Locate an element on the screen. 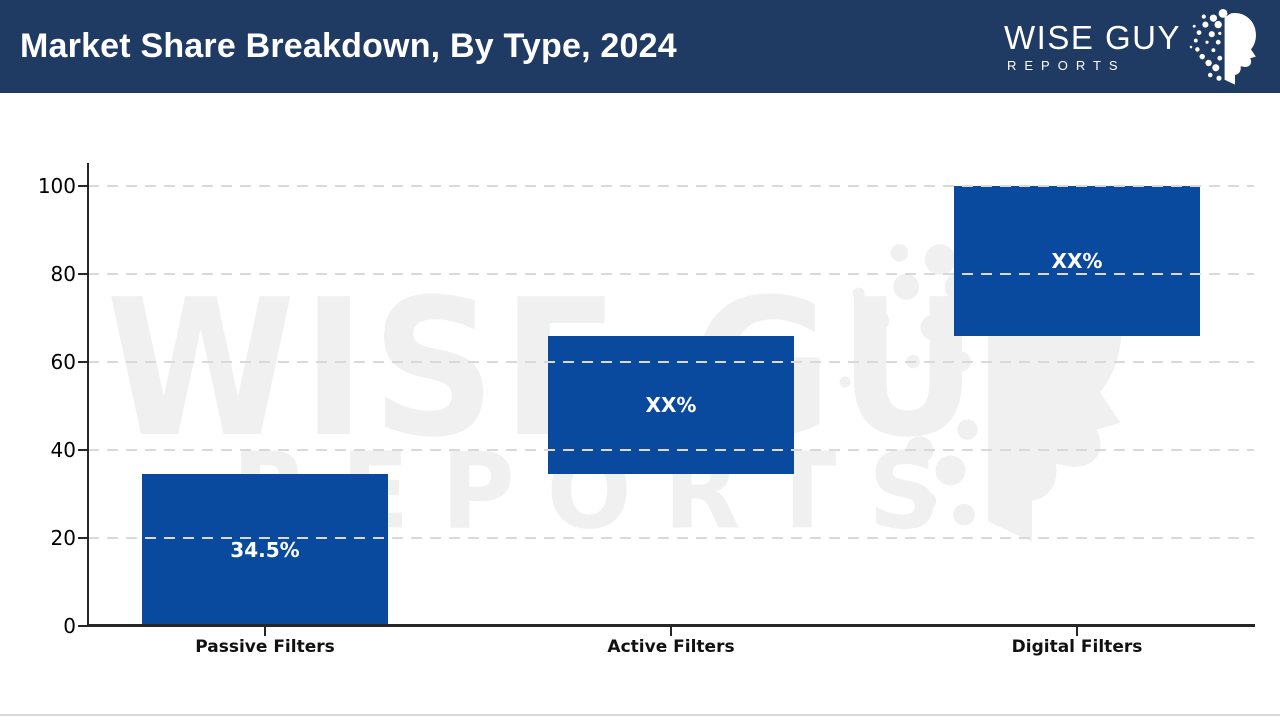 The image size is (1280, 720). x-axis-label-digital-filters: Digital Filters is located at coordinates (1077, 647).